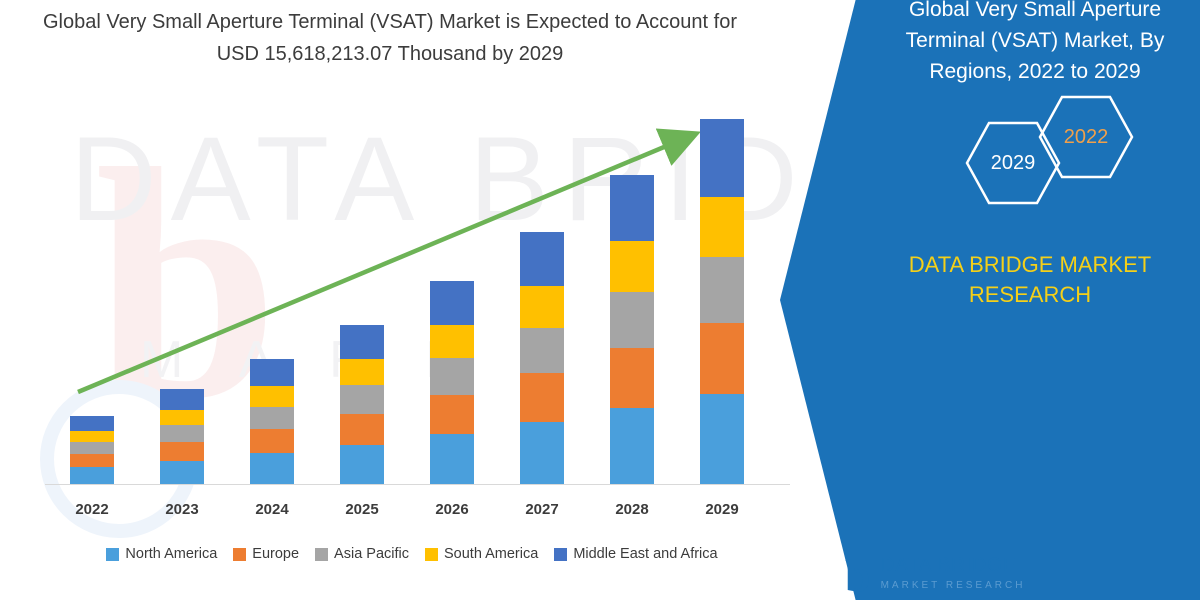 The height and width of the screenshot is (601, 1200). I want to click on footer-logo-line-2: MARKET RESEARCH, so click(953, 585).